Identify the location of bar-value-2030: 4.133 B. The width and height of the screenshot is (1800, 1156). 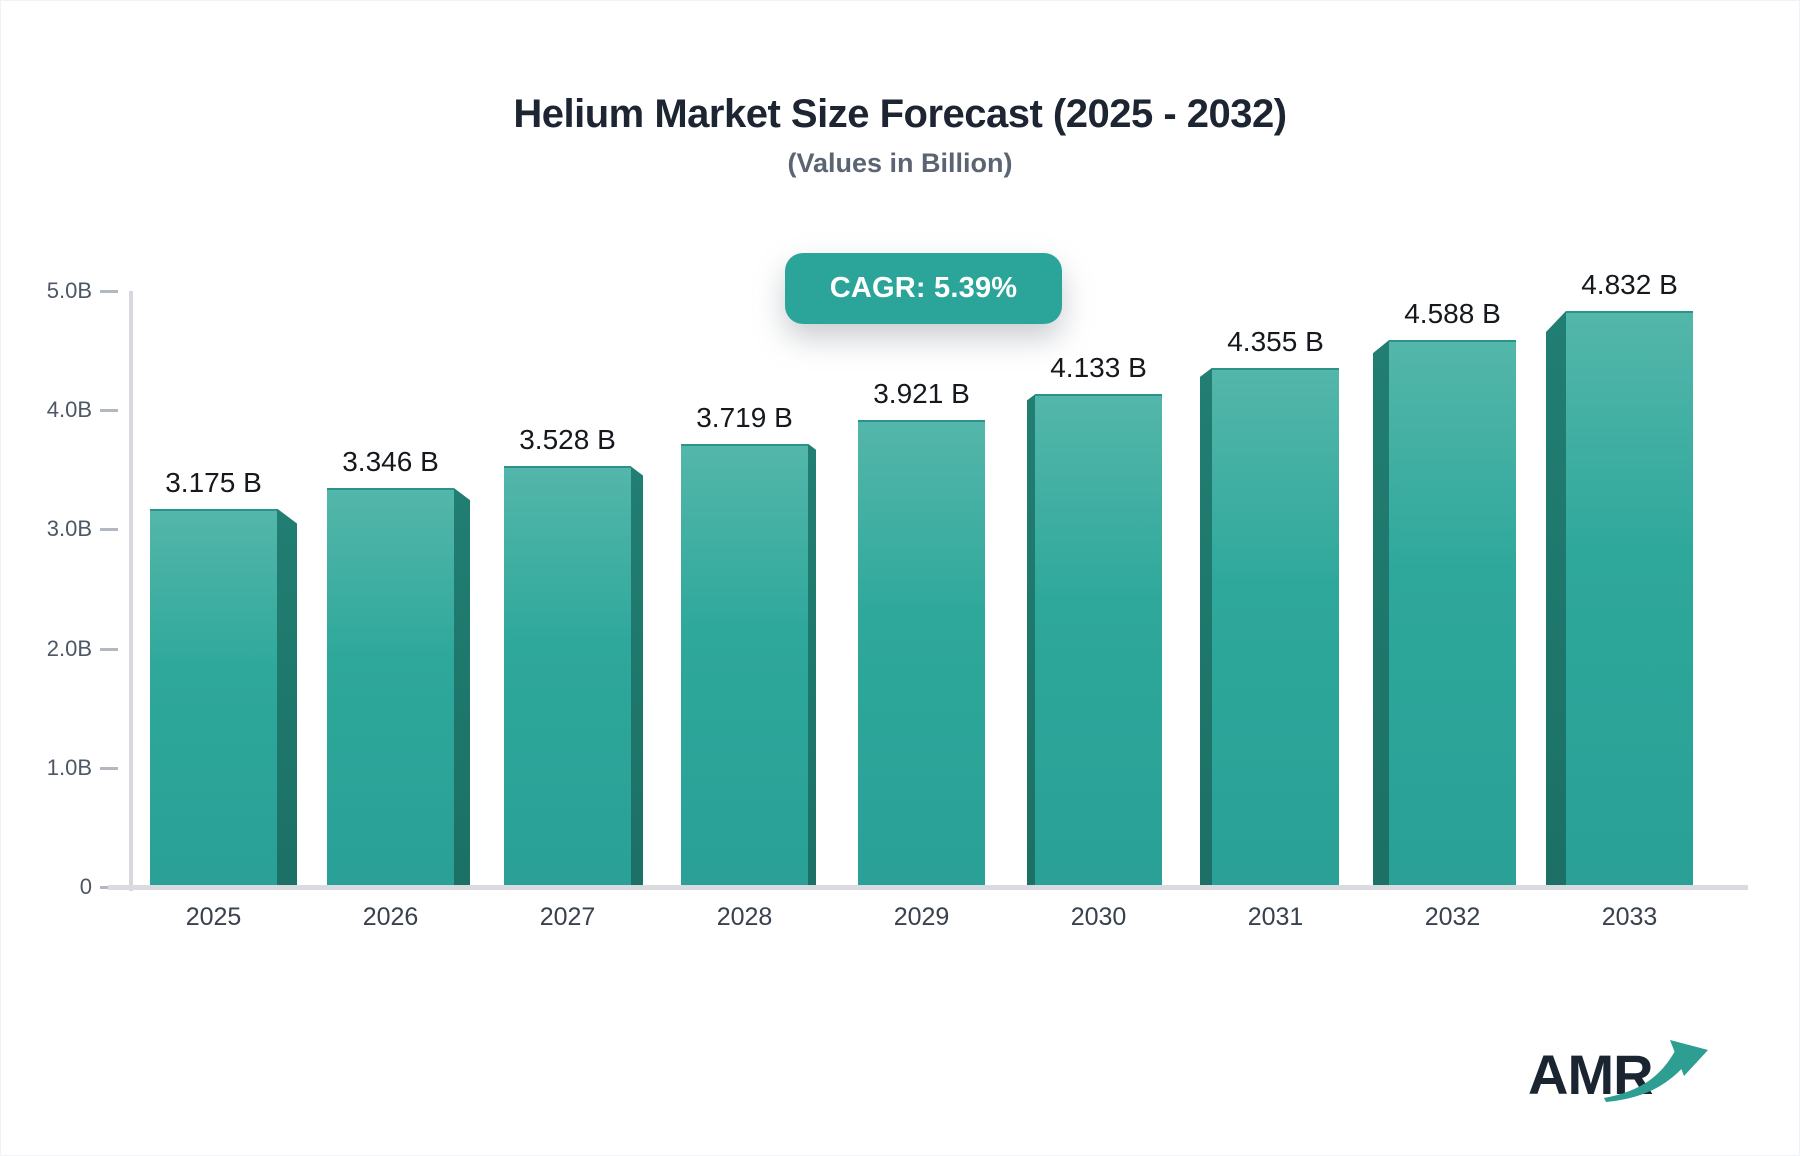
(1098, 368).